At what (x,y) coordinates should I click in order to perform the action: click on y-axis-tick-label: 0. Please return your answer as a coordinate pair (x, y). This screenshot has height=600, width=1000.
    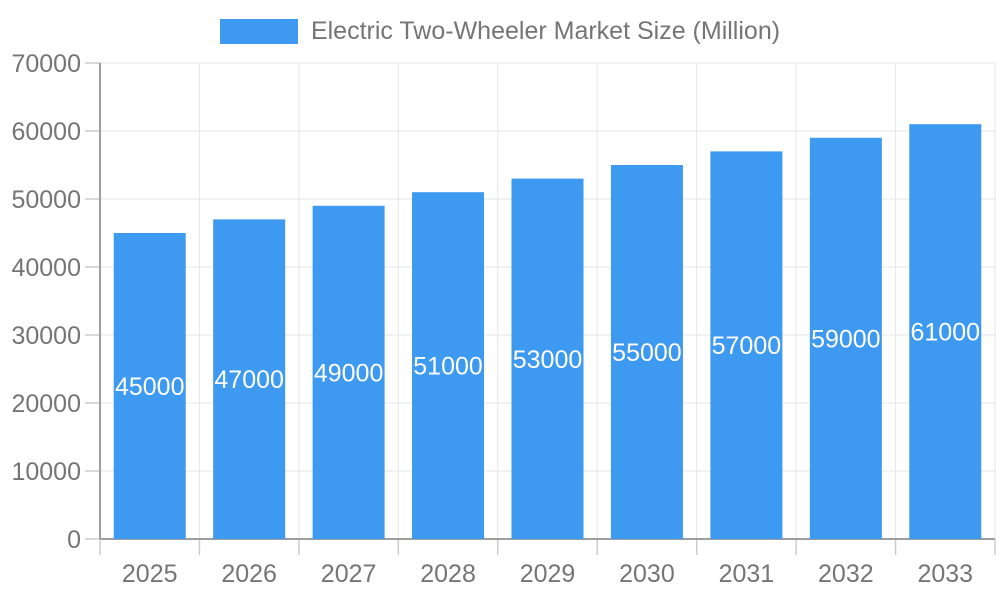
    Looking at the image, I should click on (74, 540).